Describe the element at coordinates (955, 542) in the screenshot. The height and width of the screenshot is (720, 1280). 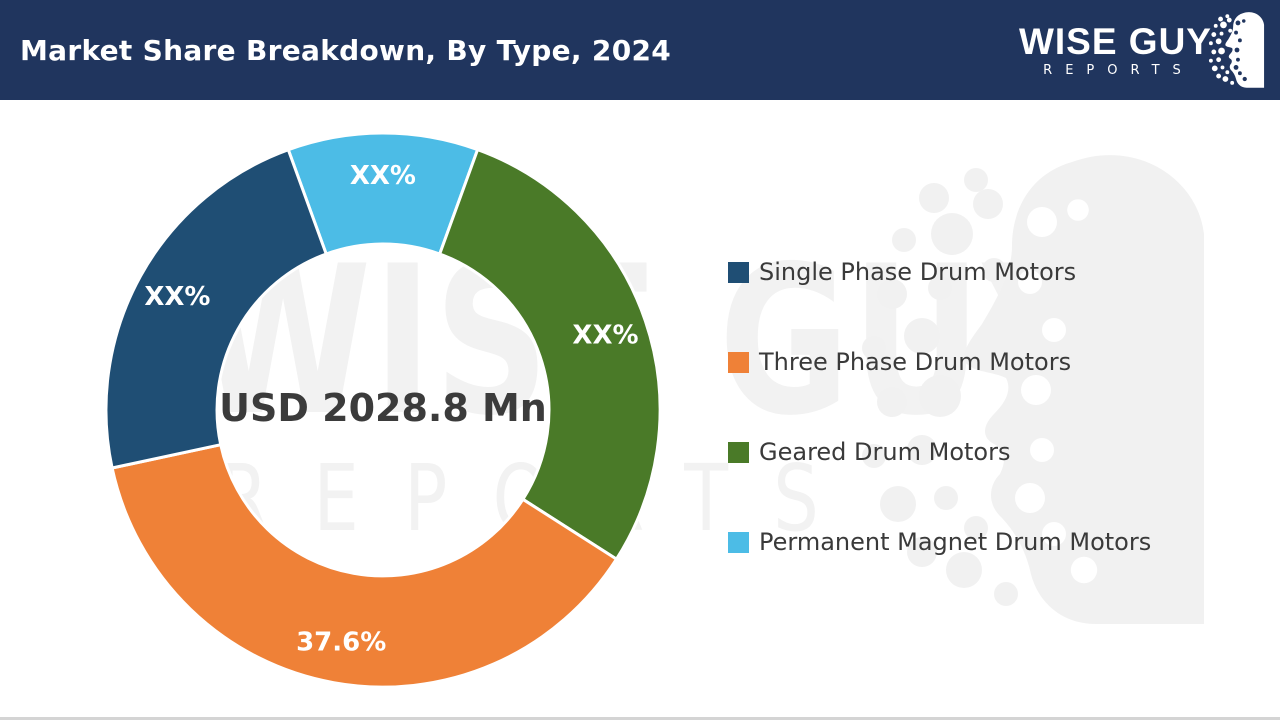
I see `legend-label: Permanent Magnet Drum Motors` at that location.